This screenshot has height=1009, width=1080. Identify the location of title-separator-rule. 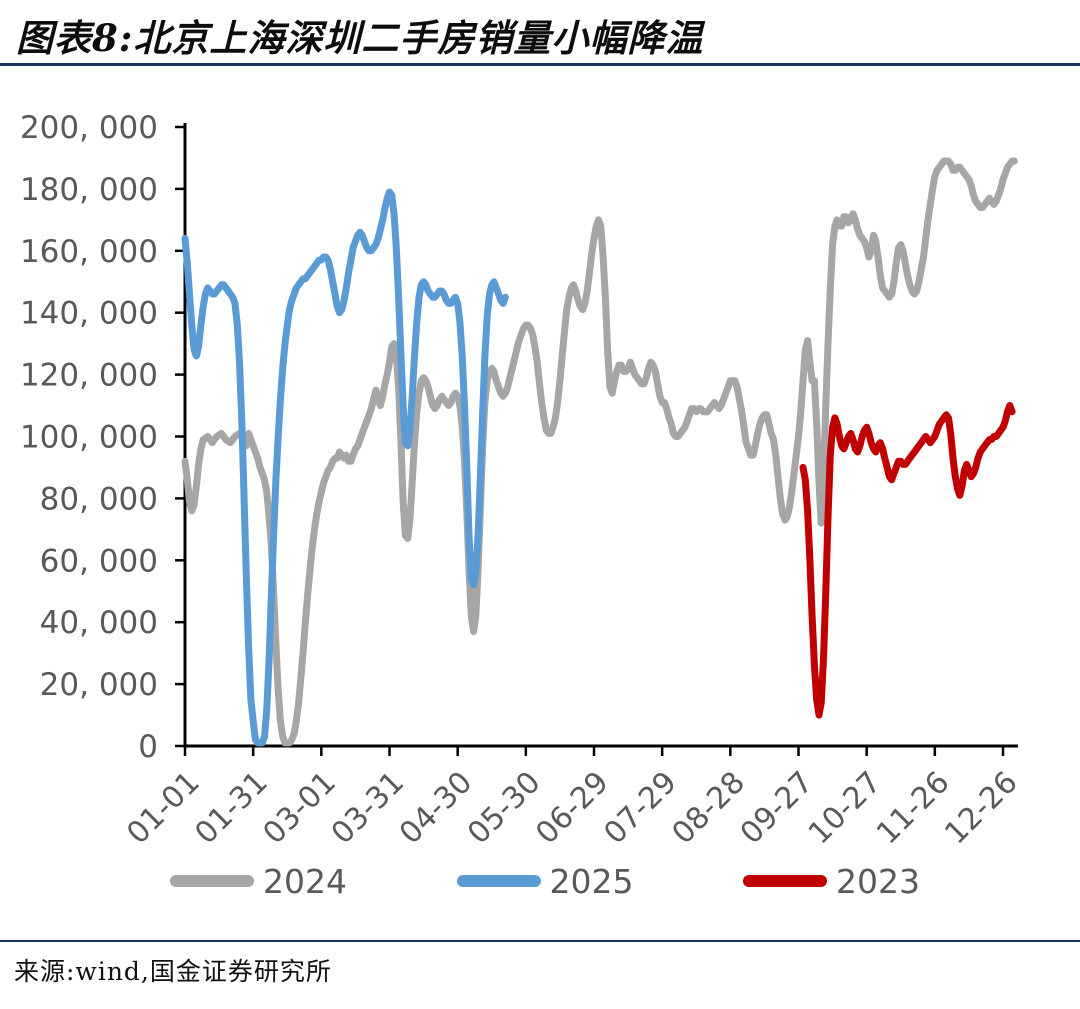
(540, 64).